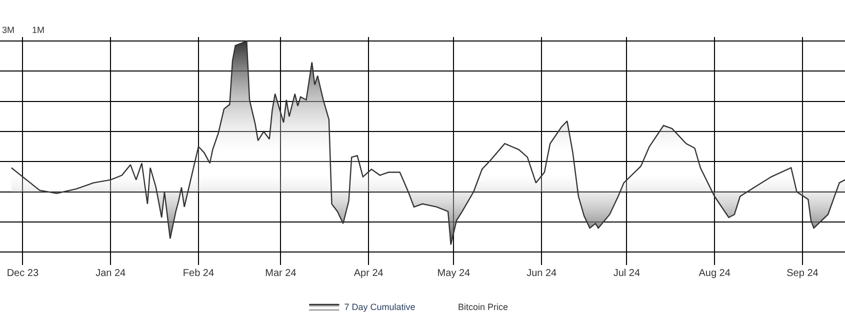  Describe the element at coordinates (542, 273) in the screenshot. I see `x-tick-label: Jun 24` at that location.